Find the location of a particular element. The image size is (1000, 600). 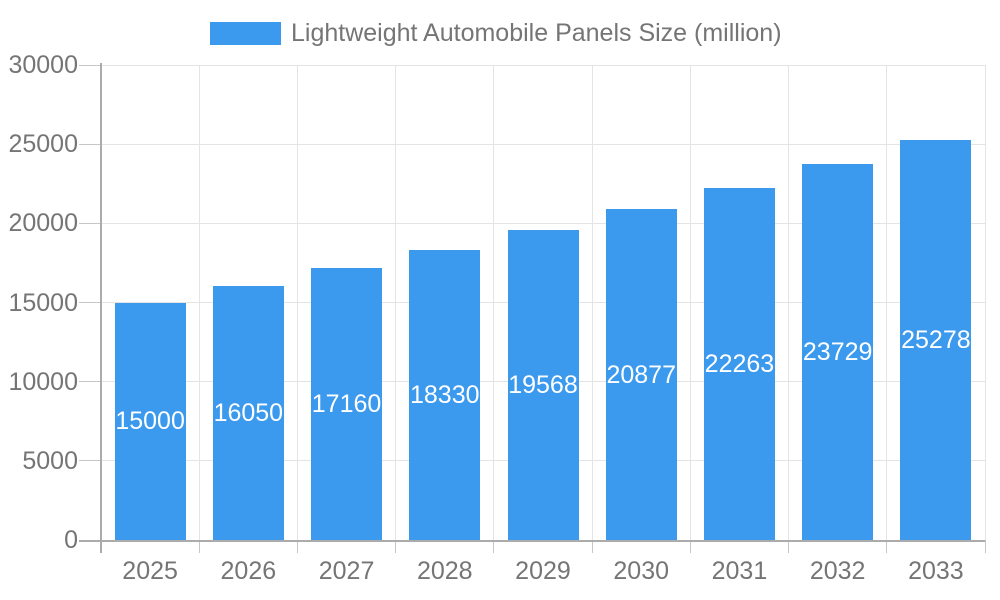

bar-value-label: 18330 is located at coordinates (445, 394).